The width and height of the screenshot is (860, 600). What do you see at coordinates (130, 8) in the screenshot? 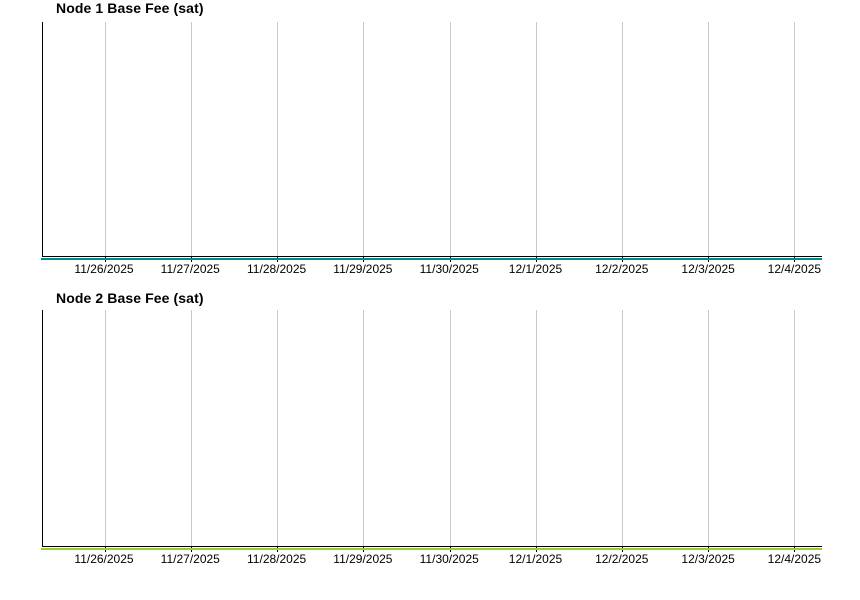
I see `chart-title: Node 1 Base Fee (sat)` at bounding box center [130, 8].